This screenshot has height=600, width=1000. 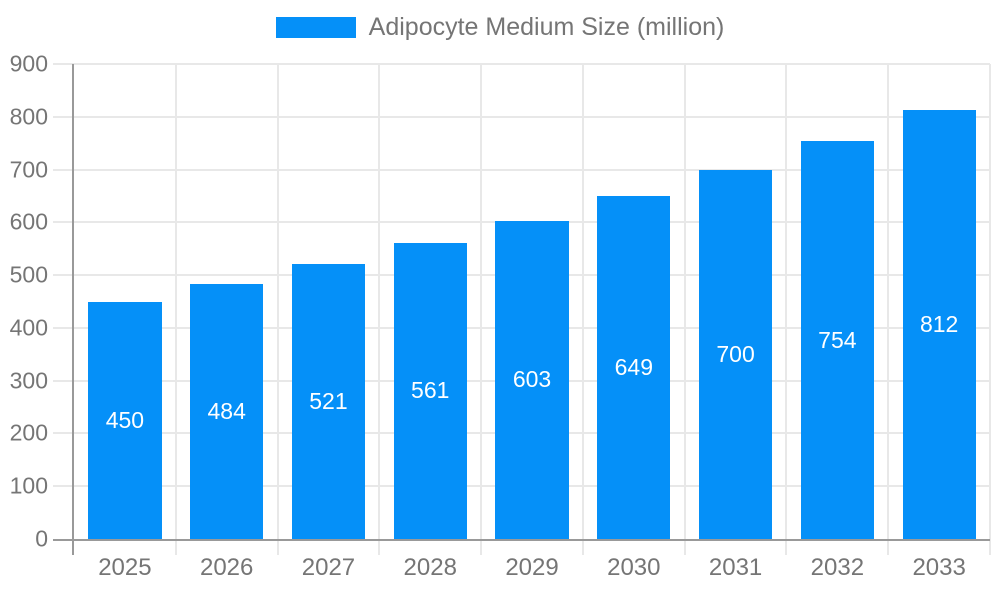 I want to click on bar-value-label: 754, so click(x=837, y=339).